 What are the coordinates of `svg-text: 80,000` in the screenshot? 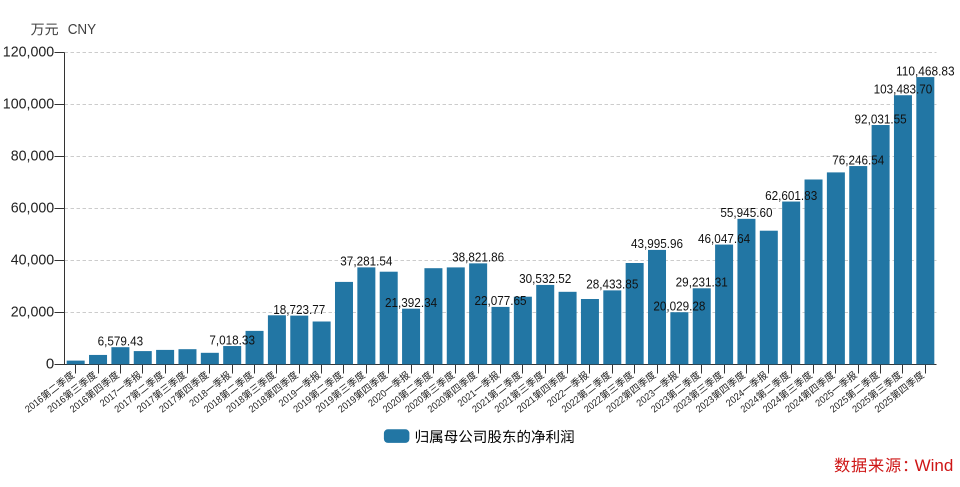 It's located at (33, 155).